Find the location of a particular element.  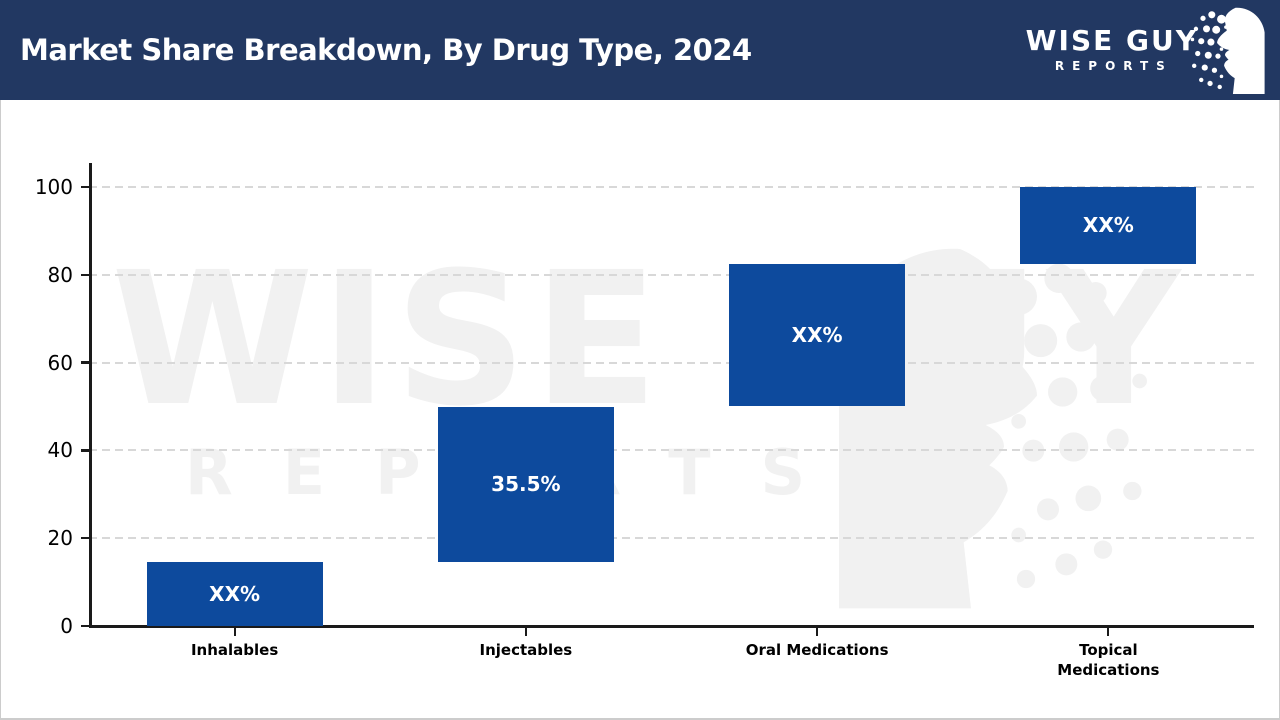

y-tick-label-20: 20 is located at coordinates (60, 538).